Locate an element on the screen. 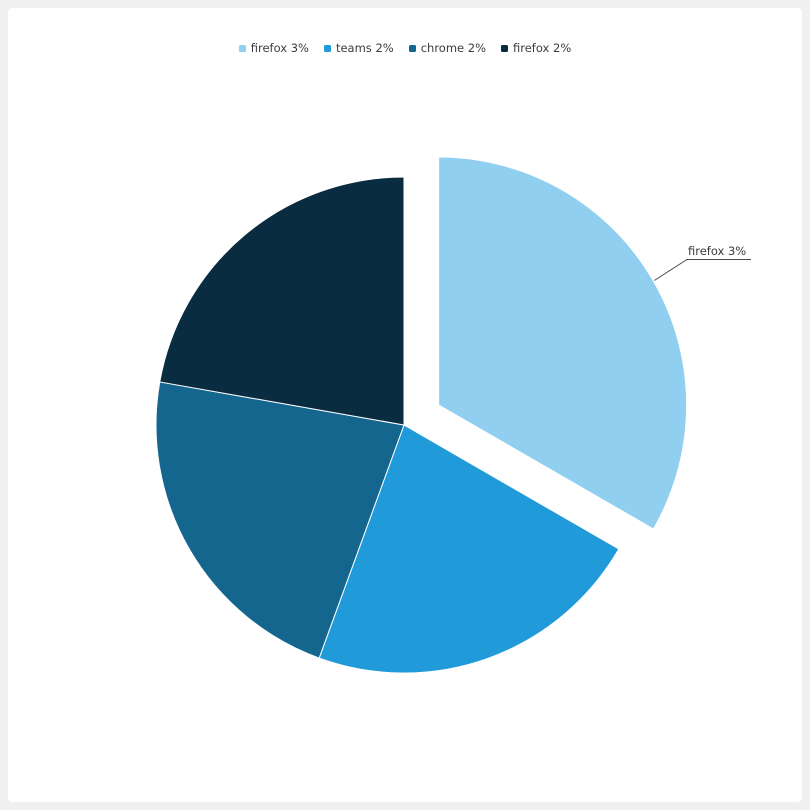 This screenshot has width=810, height=810. legend-label: firefox 3% is located at coordinates (279, 48).